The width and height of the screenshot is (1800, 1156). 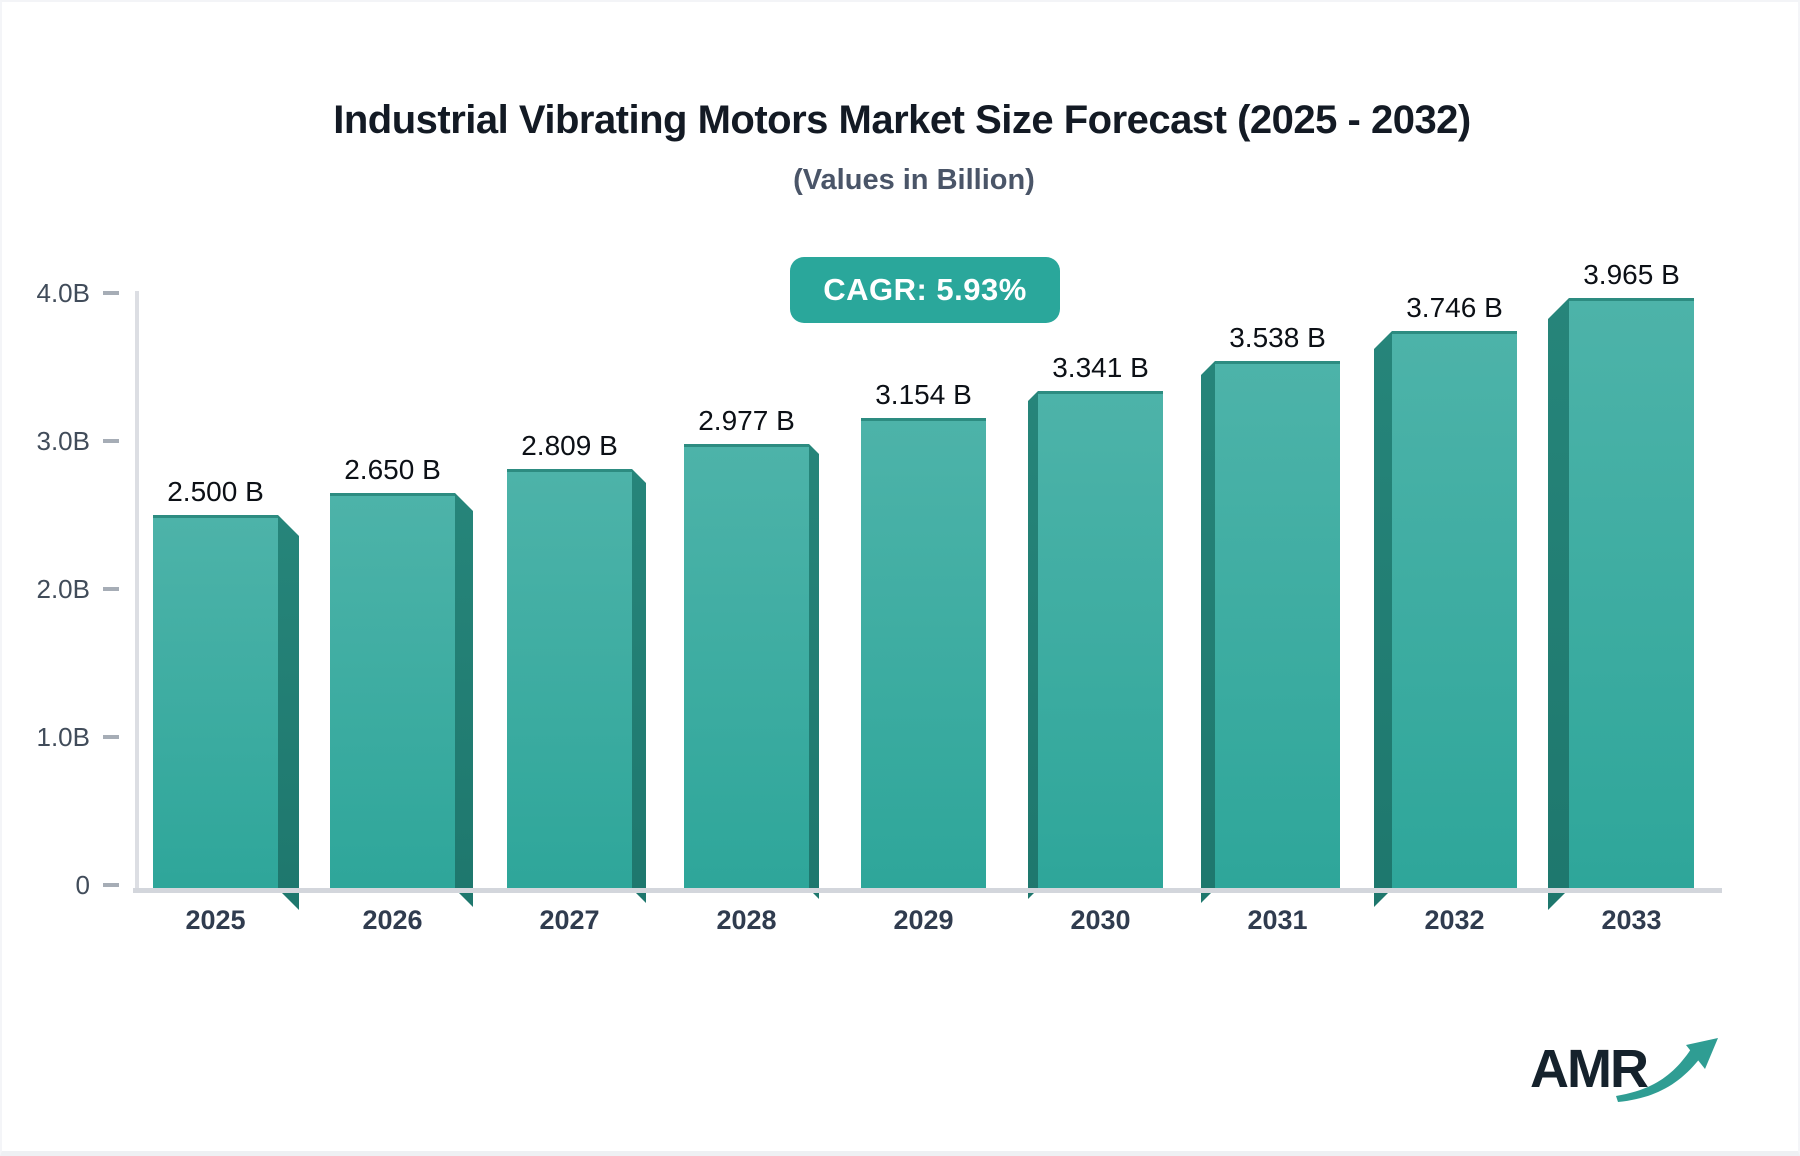 I want to click on x-axis-label-2026: 2026, so click(x=392, y=920).